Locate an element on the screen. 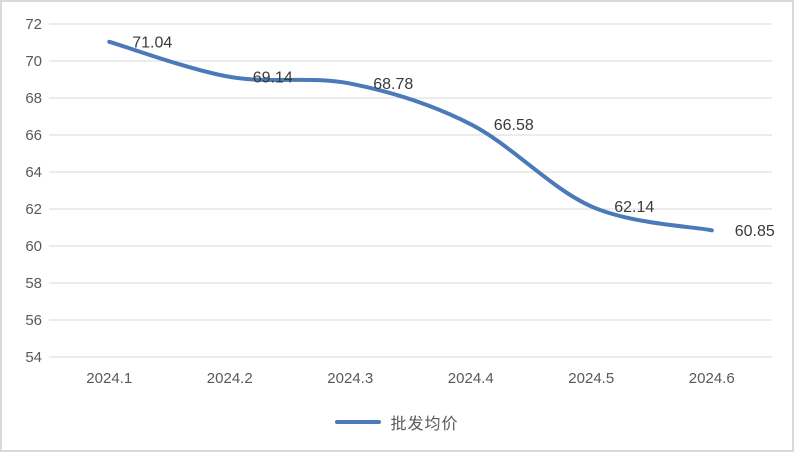  data-label: 69.14 is located at coordinates (273, 77).